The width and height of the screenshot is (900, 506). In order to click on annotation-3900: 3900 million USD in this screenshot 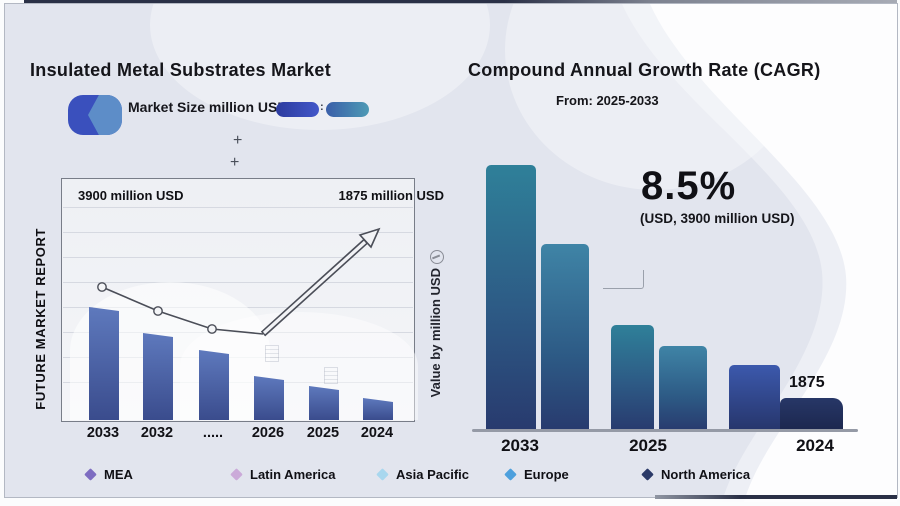, I will do `click(131, 195)`.